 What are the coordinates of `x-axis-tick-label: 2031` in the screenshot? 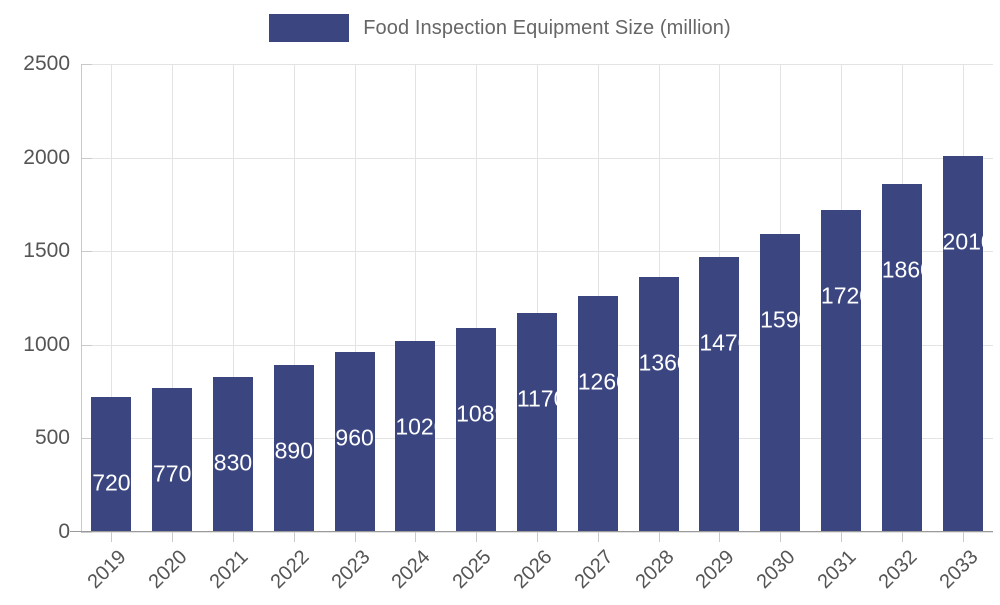 It's located at (837, 570).